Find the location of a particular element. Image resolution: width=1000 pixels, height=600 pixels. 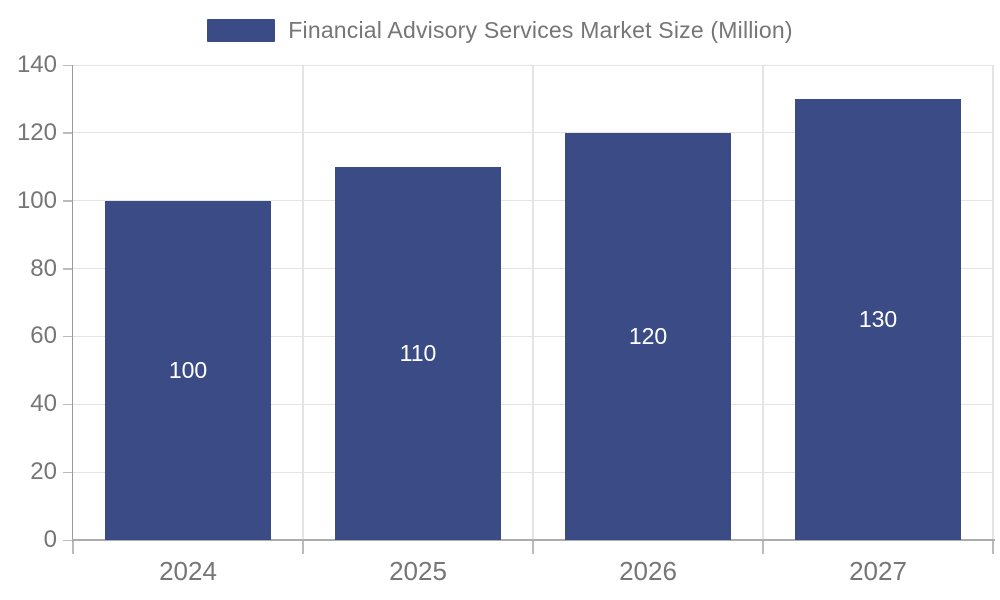

x-axis-tick-label: 2027 is located at coordinates (878, 571).